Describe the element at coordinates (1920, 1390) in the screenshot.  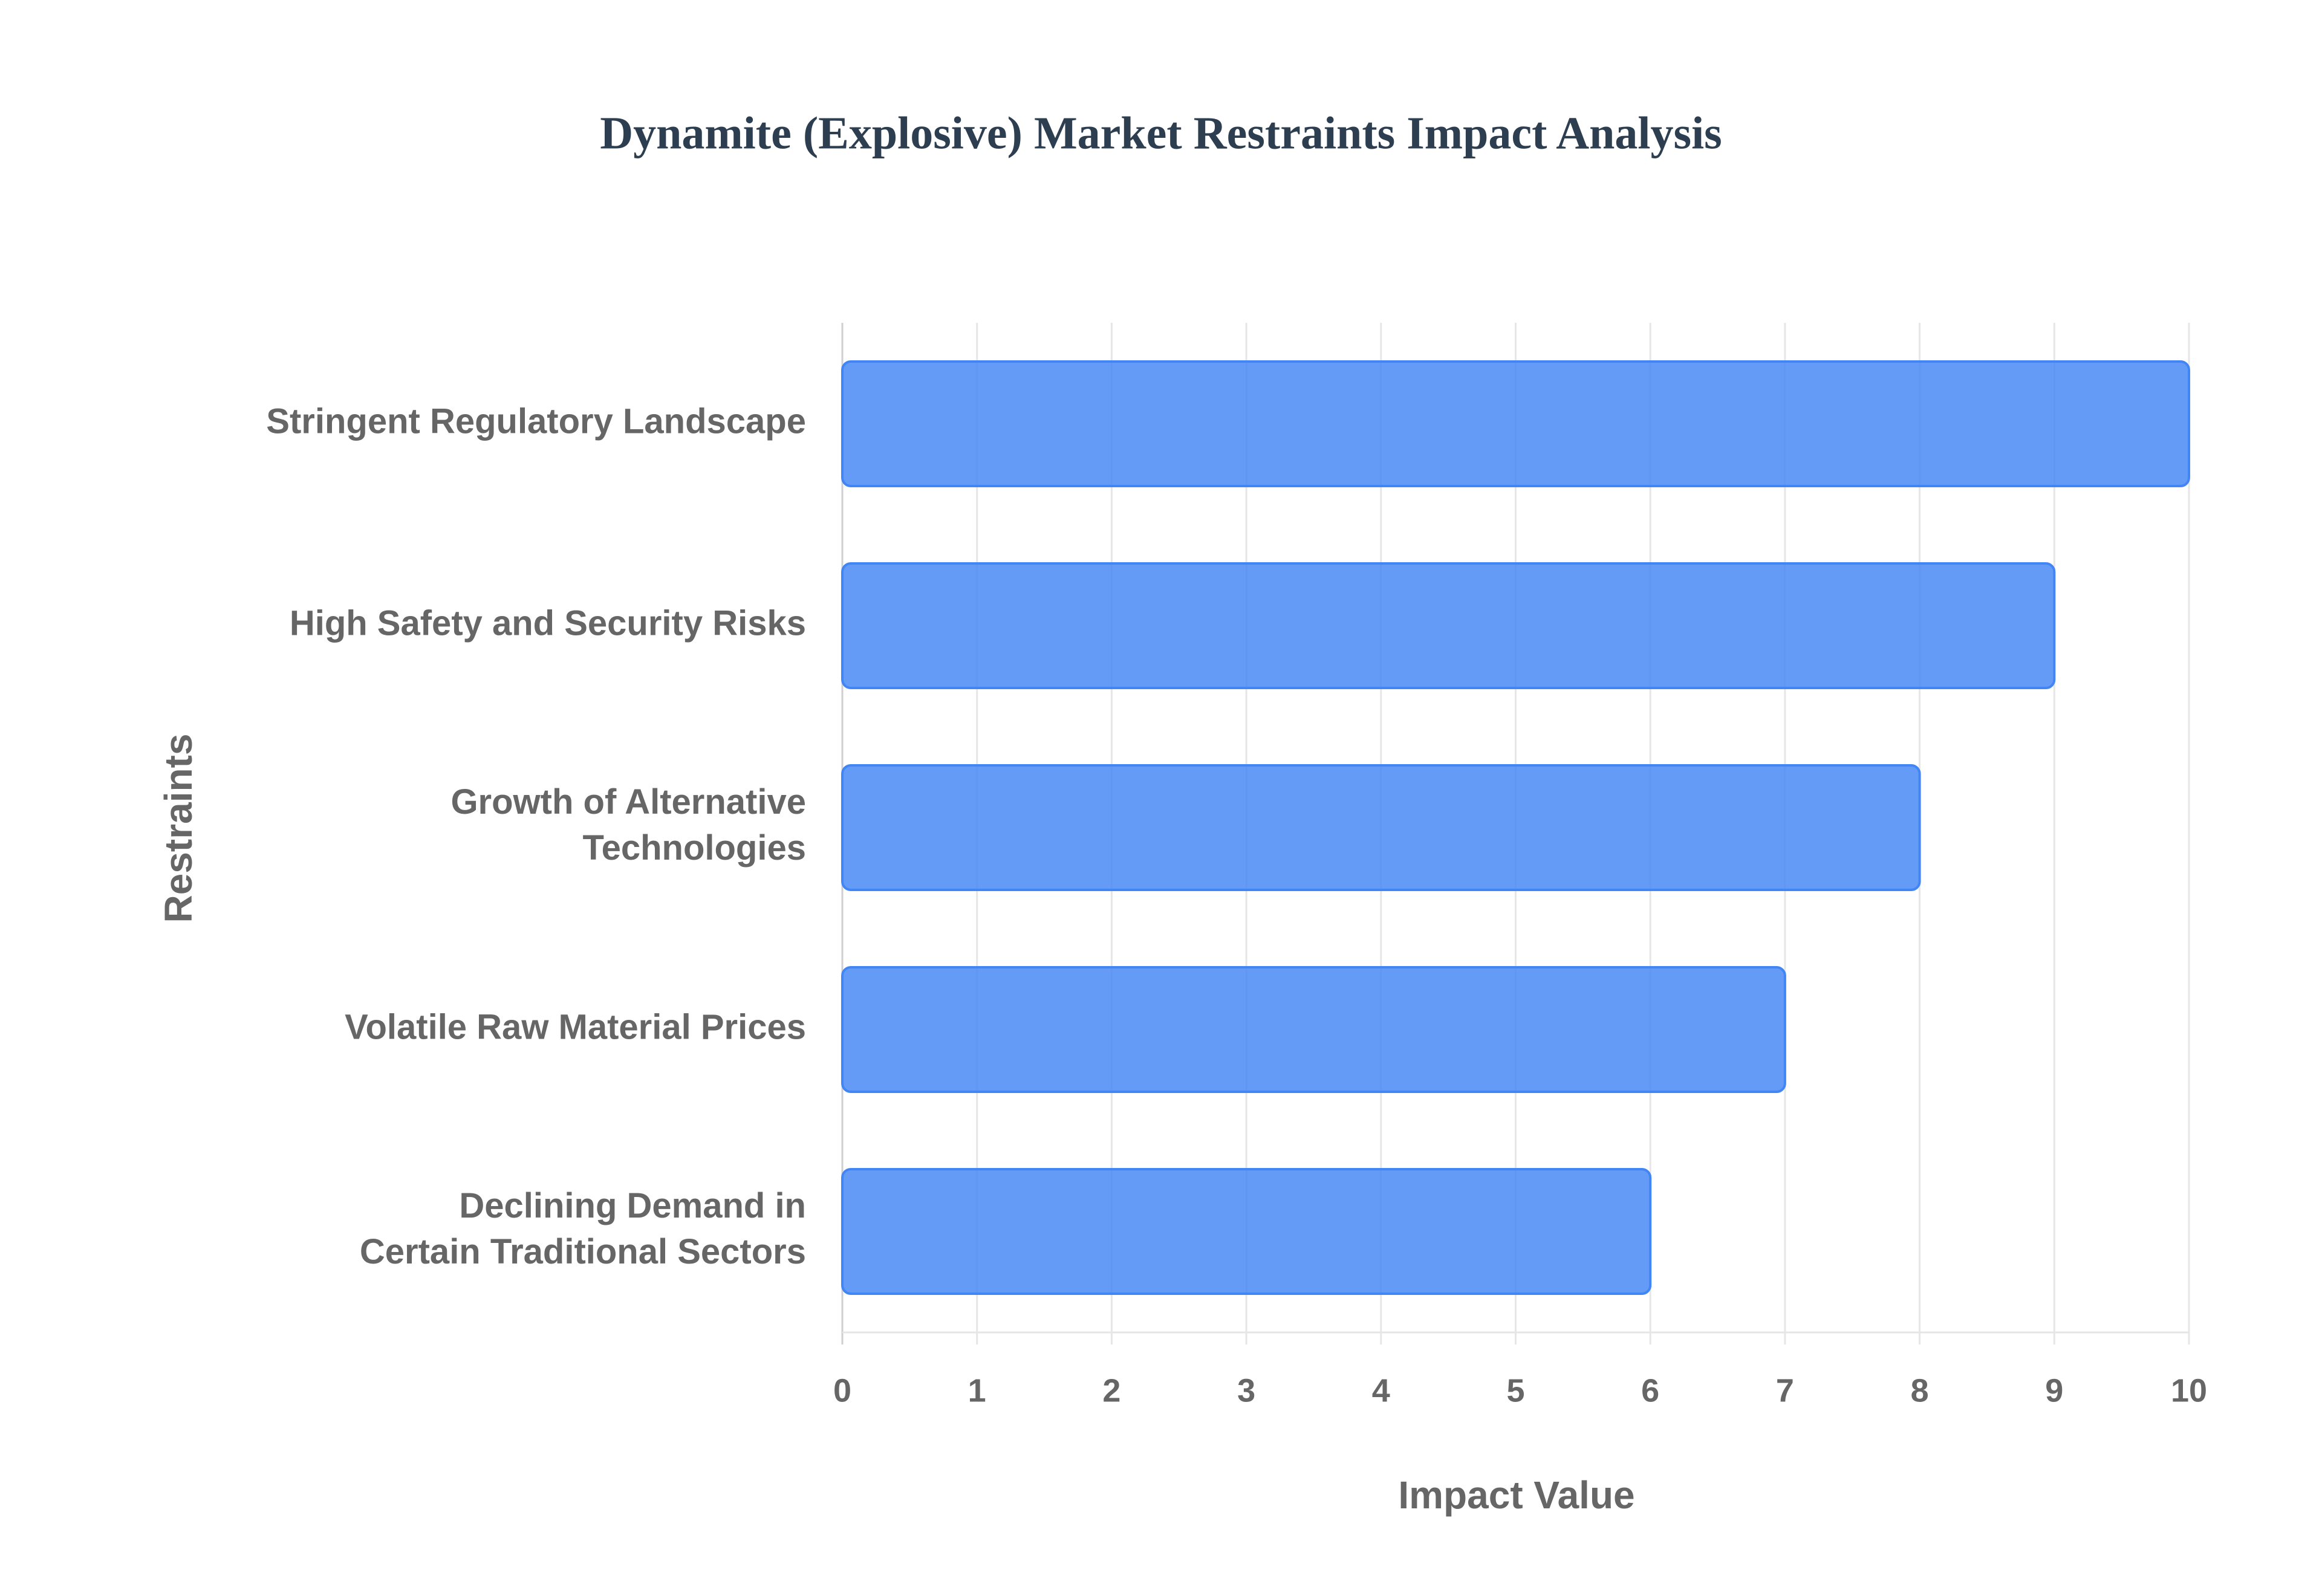
I see `x-tick-label: 8` at that location.